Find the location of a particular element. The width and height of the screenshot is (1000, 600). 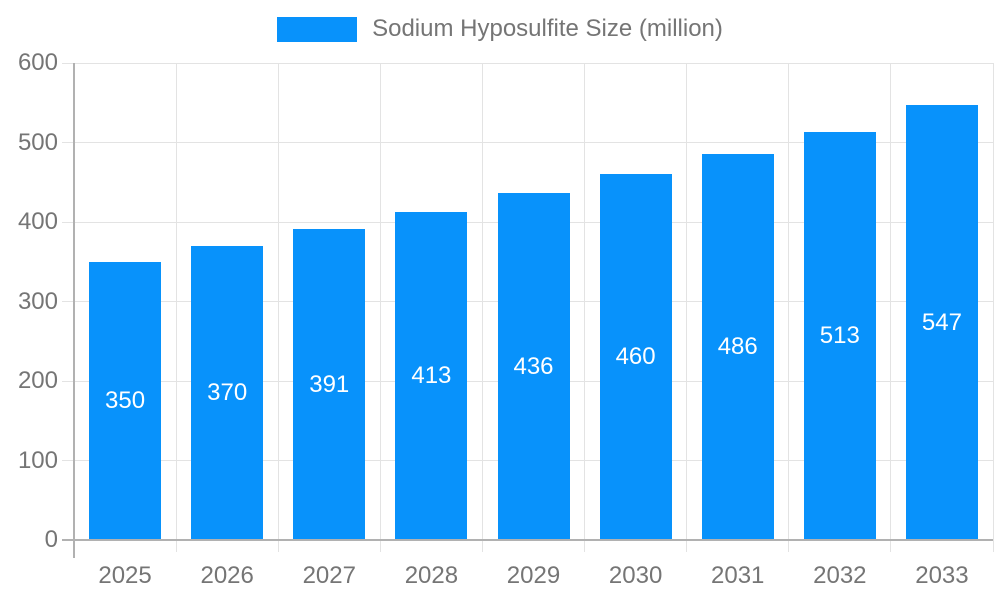

bar-2026: 370 is located at coordinates (227, 392).